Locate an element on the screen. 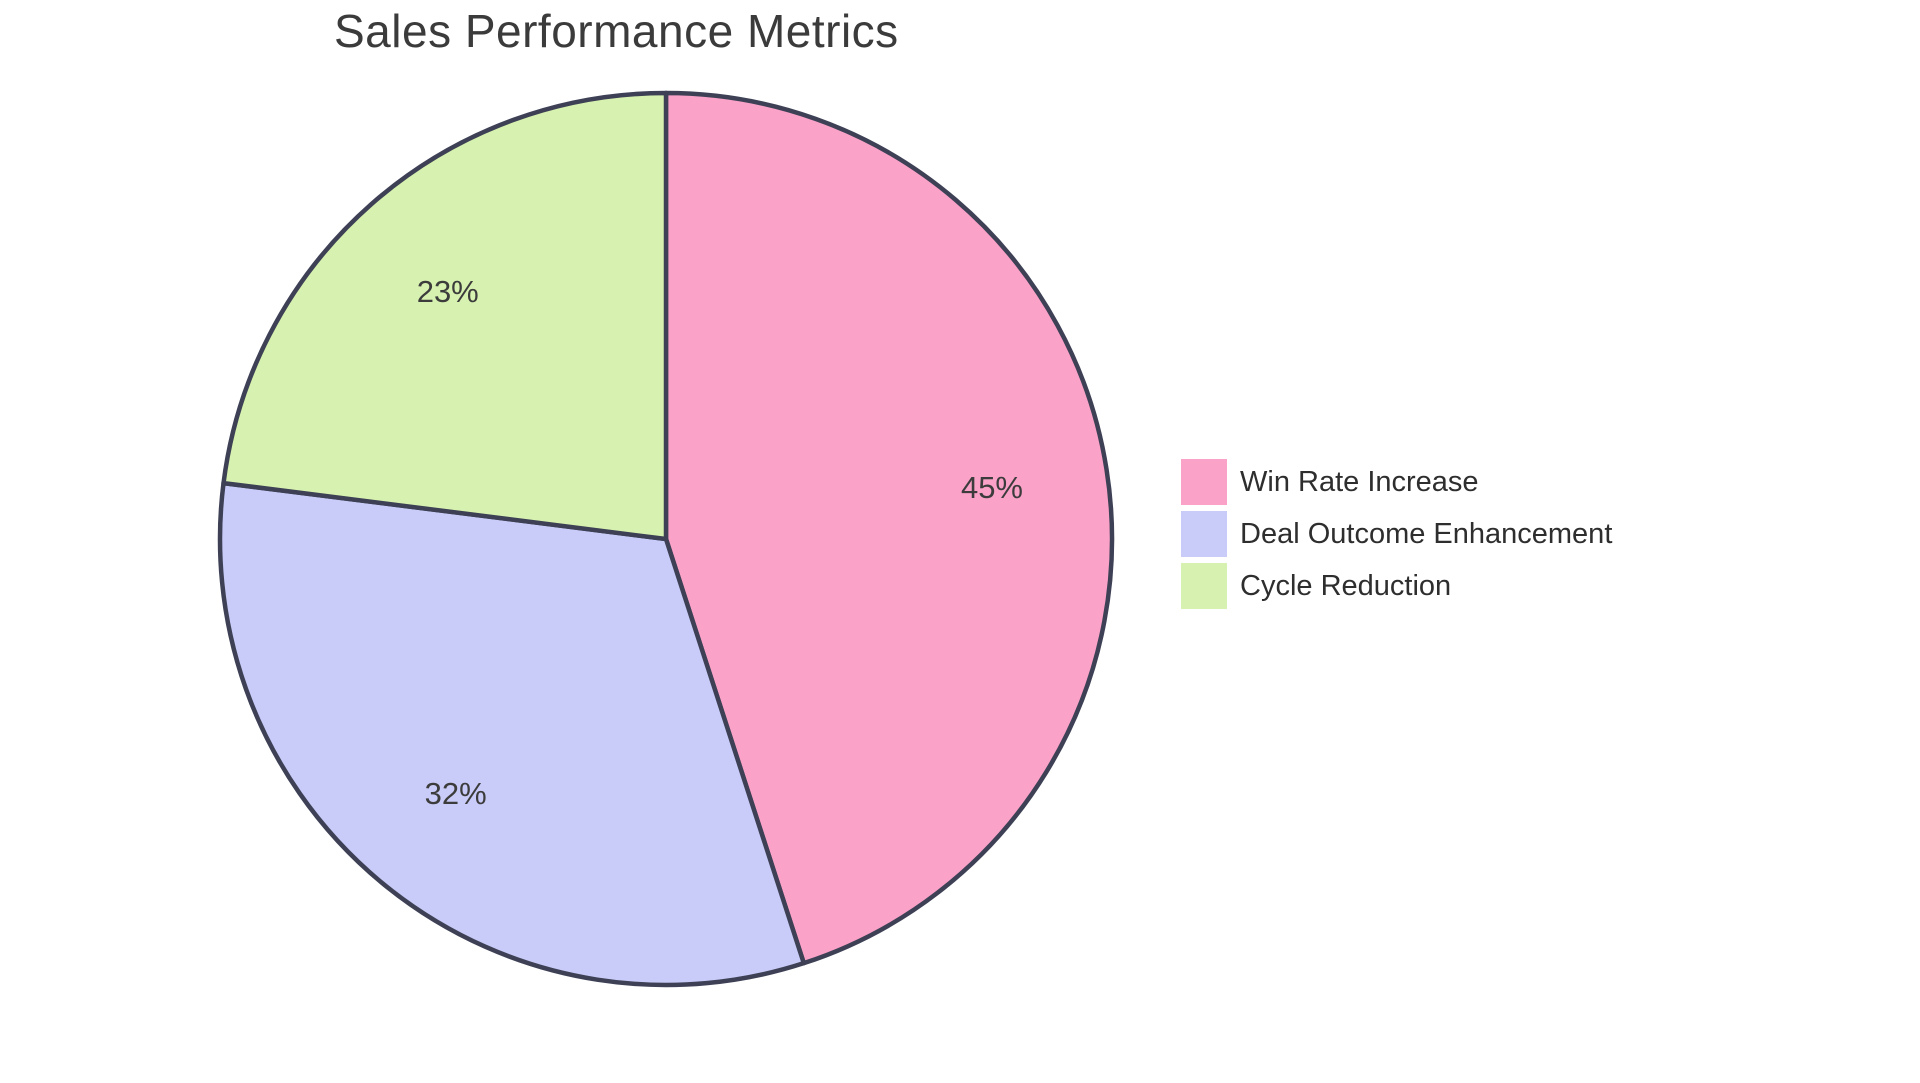 The width and height of the screenshot is (1920, 1083). legend-item-0: Win Rate Increase is located at coordinates (1396, 482).